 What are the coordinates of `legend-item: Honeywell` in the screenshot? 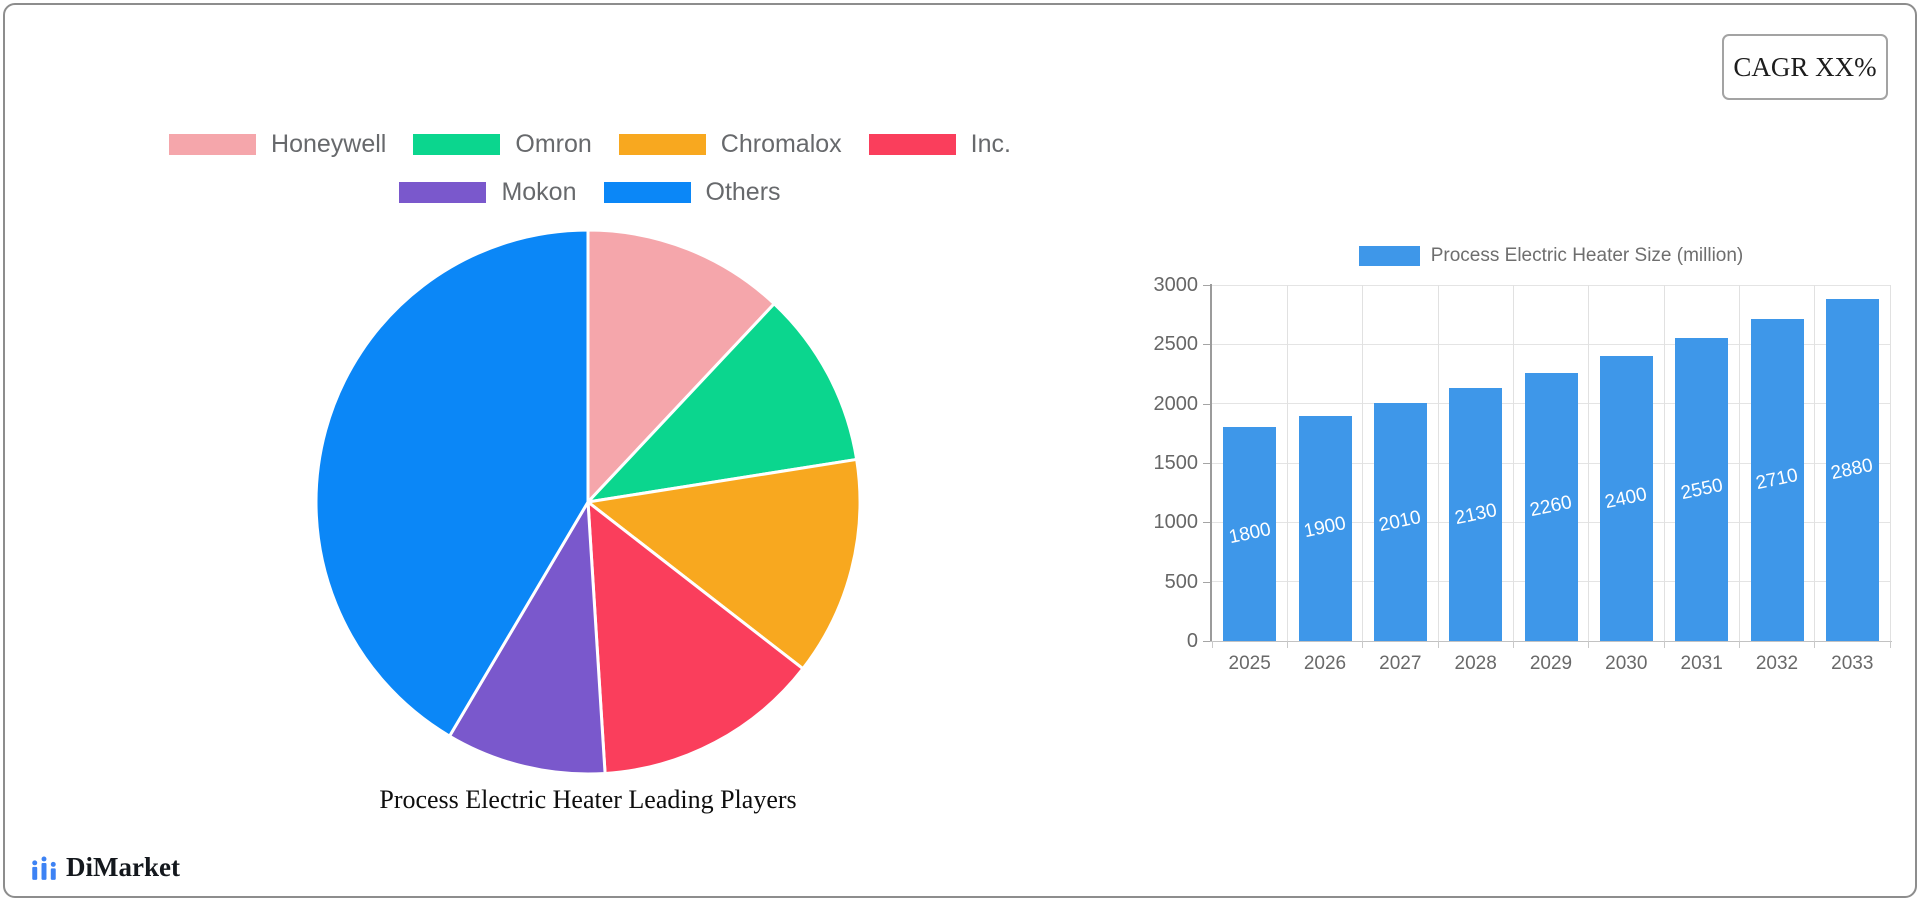 It's located at (277, 144).